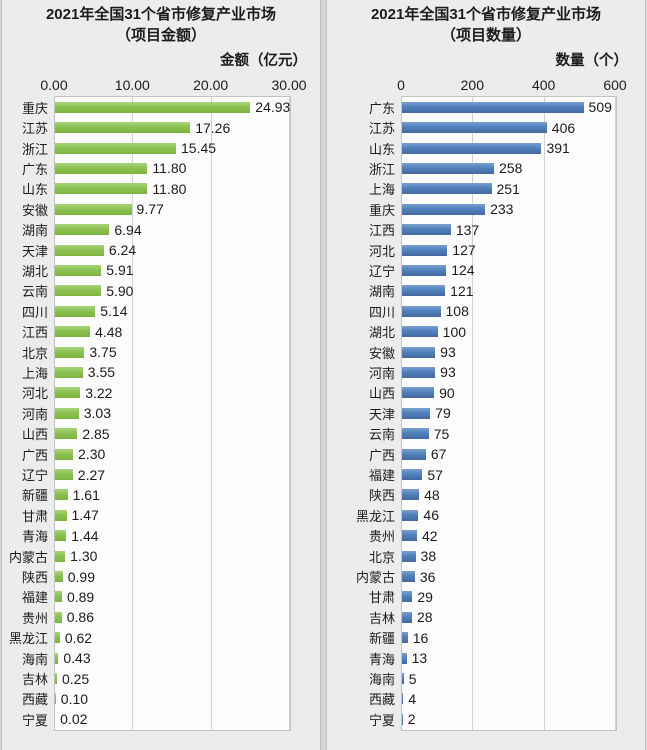 This screenshot has height=750, width=647. What do you see at coordinates (381, 537) in the screenshot?
I see `category-label: 贵州` at bounding box center [381, 537].